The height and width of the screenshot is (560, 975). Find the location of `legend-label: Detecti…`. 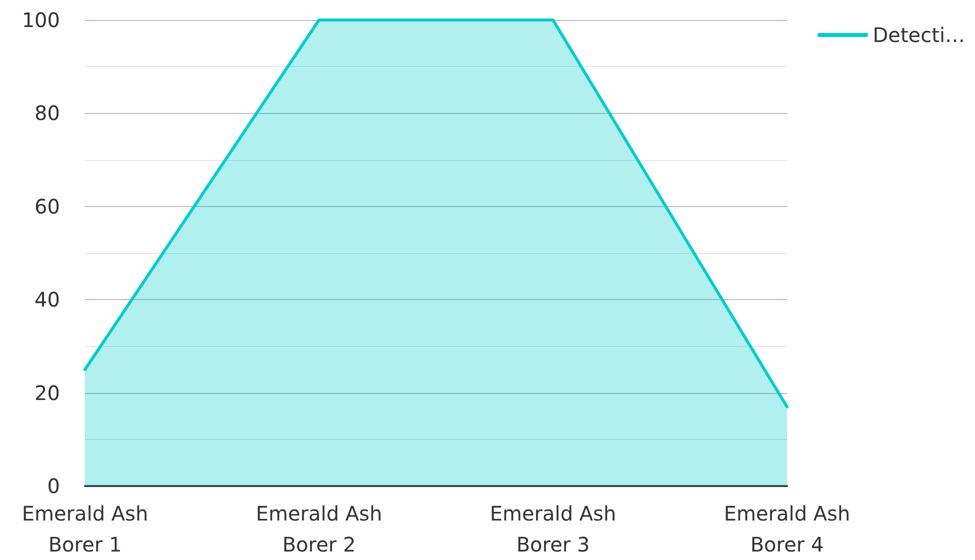

legend-label: Detecti… is located at coordinates (919, 35).